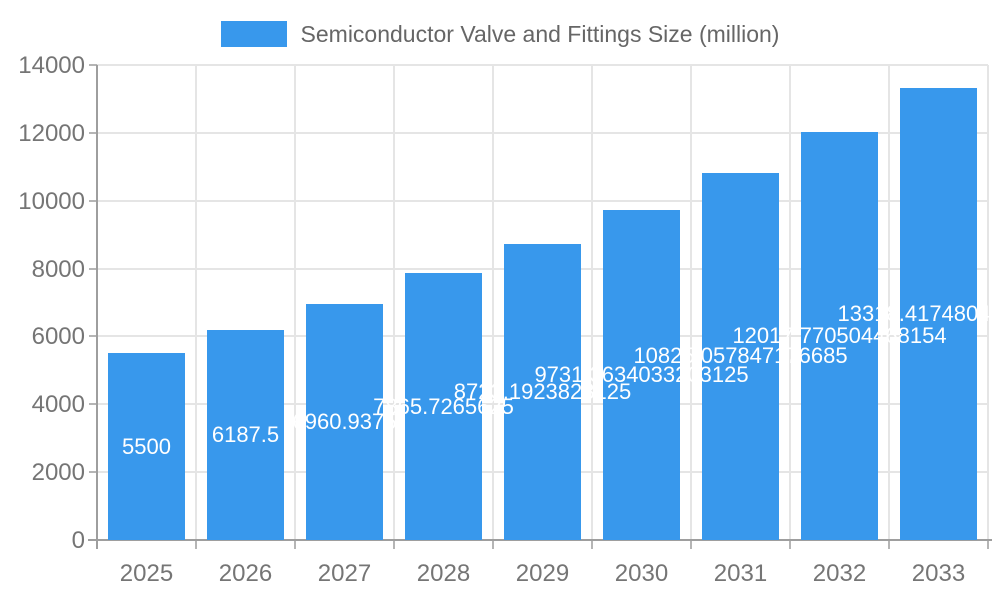 The width and height of the screenshot is (1000, 600). Describe the element at coordinates (97, 307) in the screenshot. I see `y-axis-line` at that location.